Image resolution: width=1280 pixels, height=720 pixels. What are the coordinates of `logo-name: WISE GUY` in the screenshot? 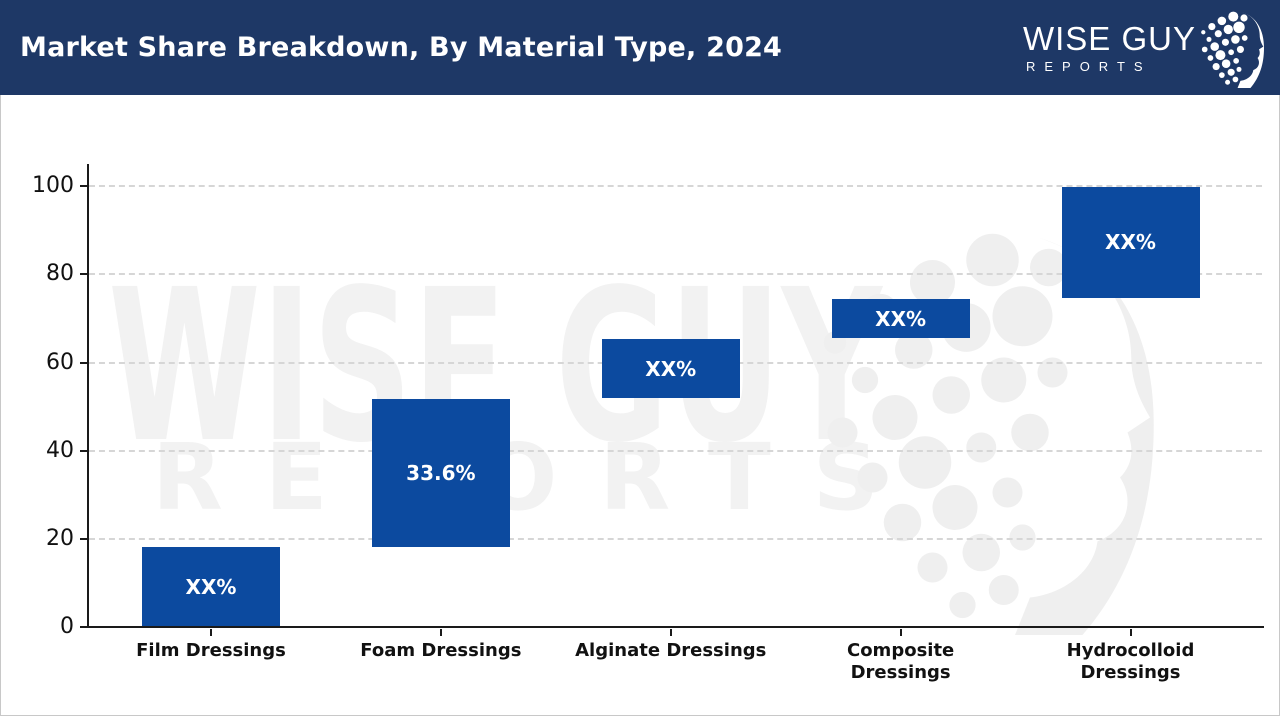 It's located at (1109, 38).